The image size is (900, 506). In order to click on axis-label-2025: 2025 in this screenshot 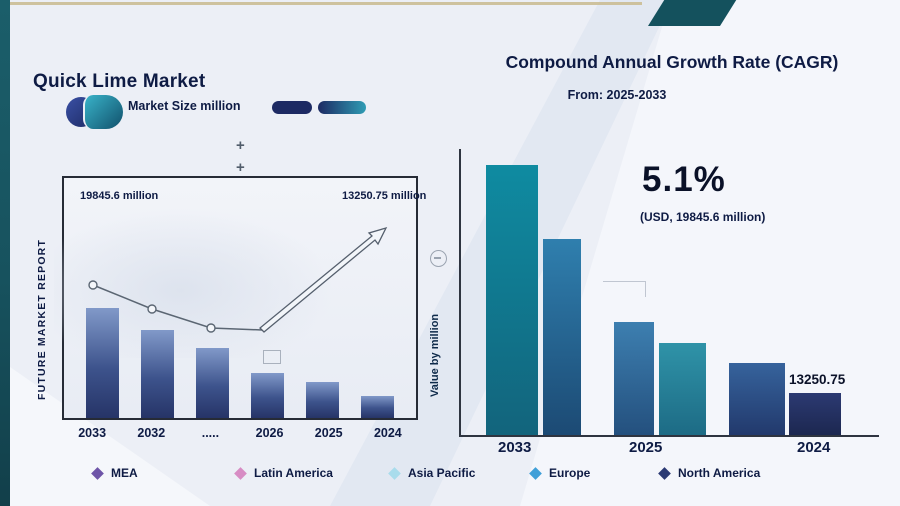, I will do `click(328, 433)`.